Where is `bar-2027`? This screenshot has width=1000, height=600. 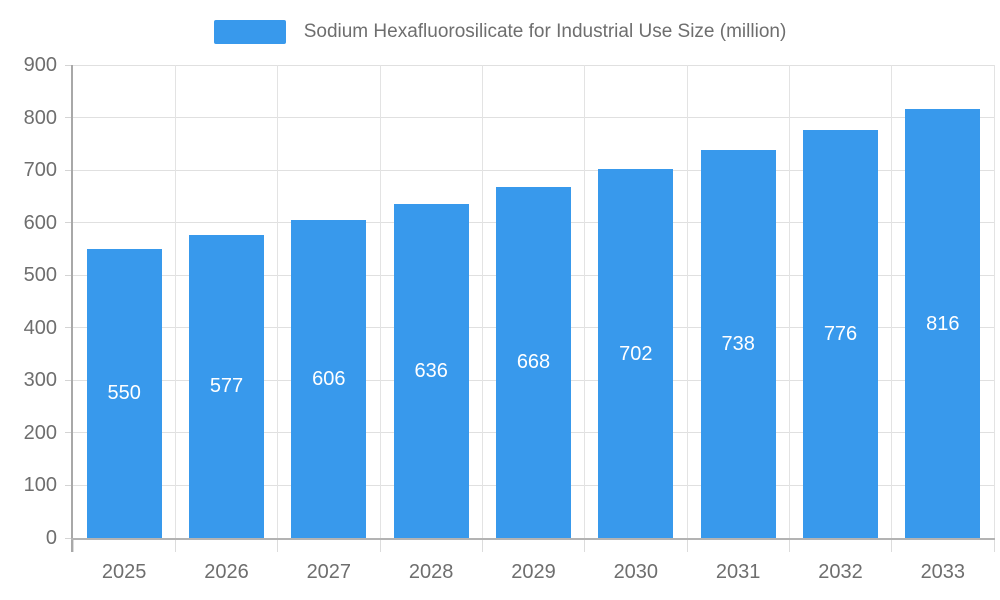 bar-2027 is located at coordinates (329, 378).